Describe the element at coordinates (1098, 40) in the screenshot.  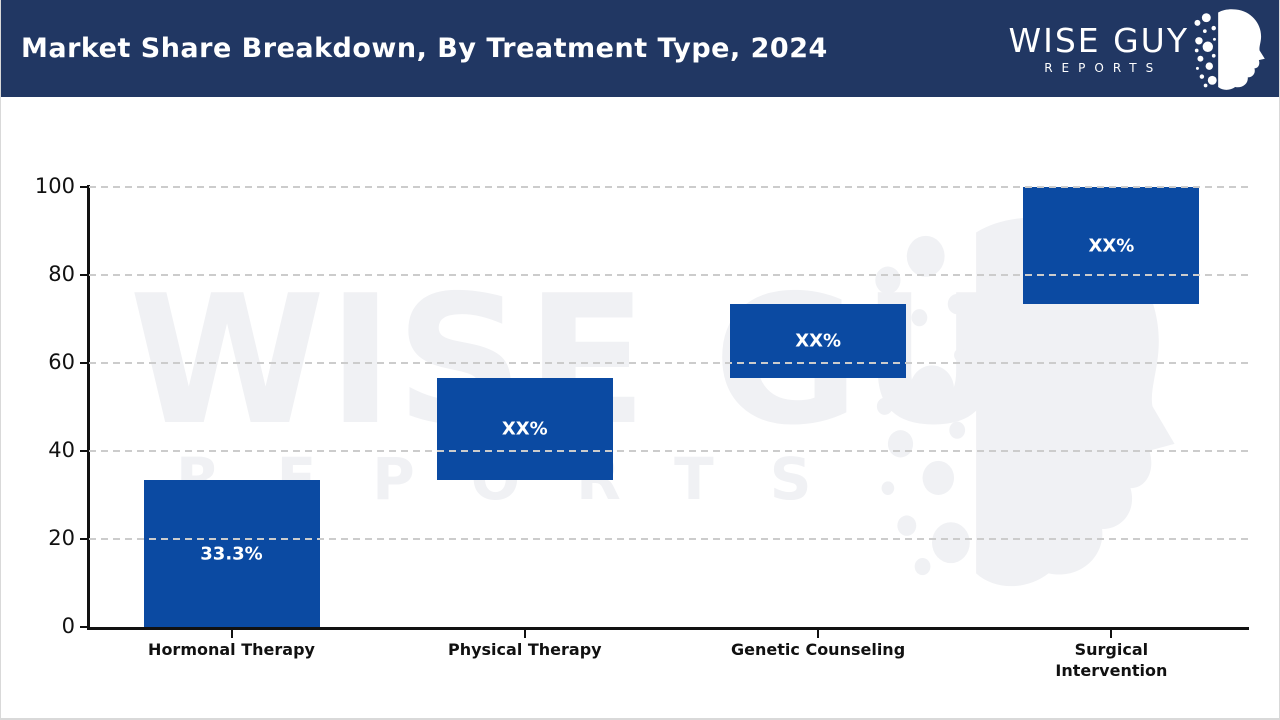
I see `logo-wise-guy-text: WISE GUY` at that location.